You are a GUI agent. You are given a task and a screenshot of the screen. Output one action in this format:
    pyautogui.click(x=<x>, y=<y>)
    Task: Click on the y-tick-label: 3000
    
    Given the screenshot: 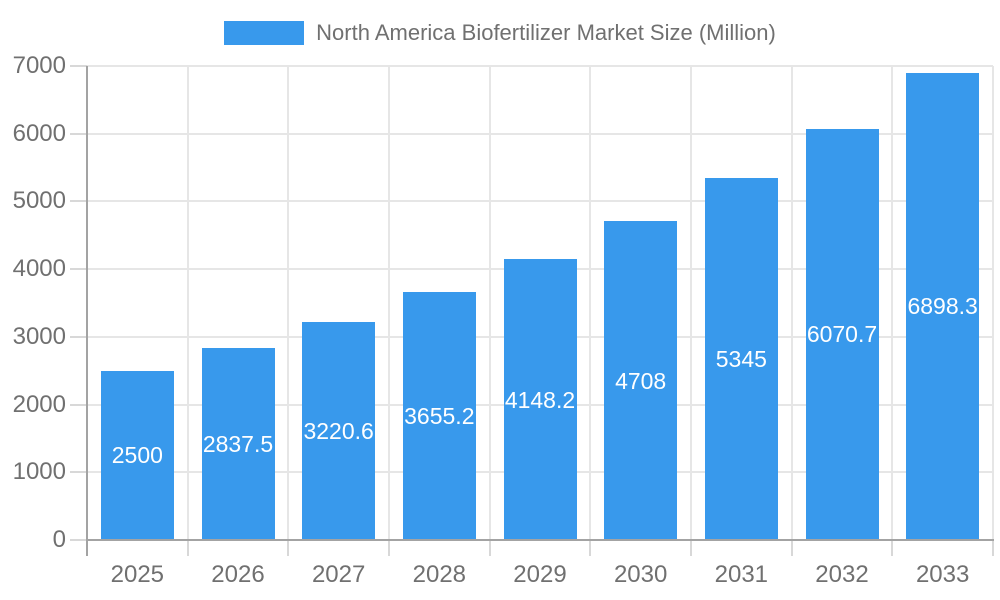 What is the action you would take?
    pyautogui.click(x=39, y=336)
    